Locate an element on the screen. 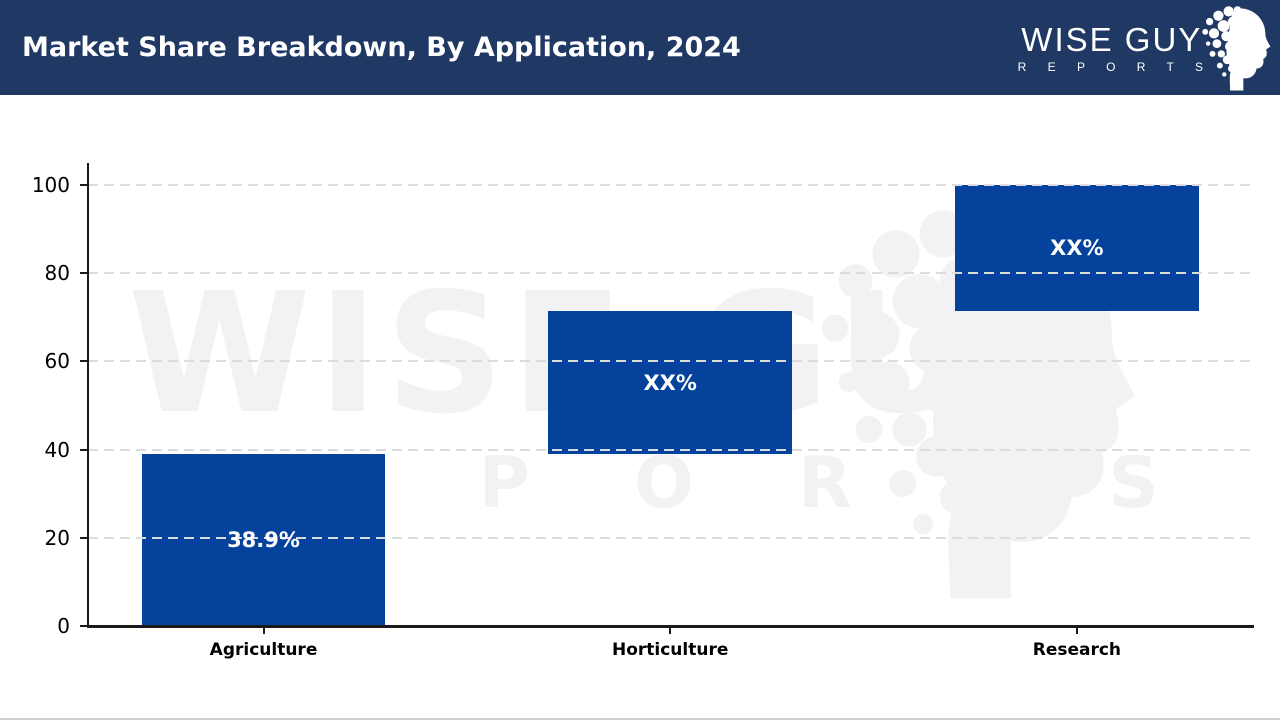  x-axis-tick-horticulture is located at coordinates (670, 630).